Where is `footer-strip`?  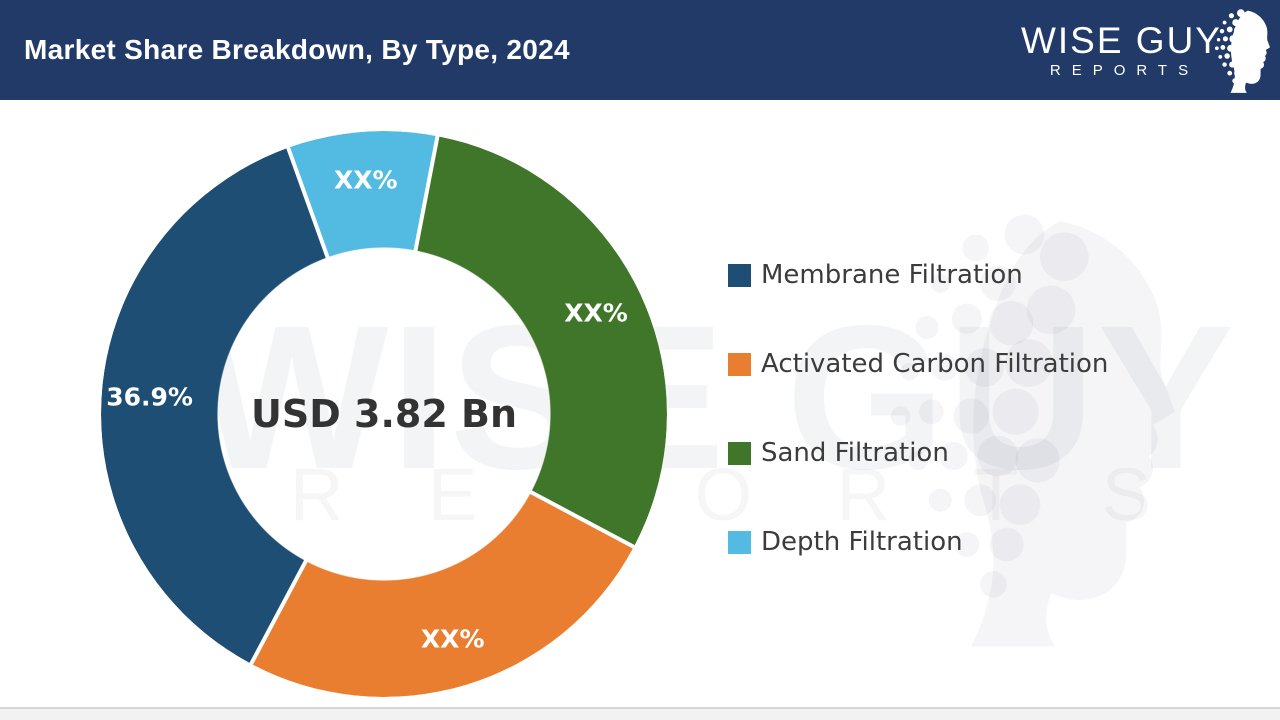
footer-strip is located at coordinates (640, 713).